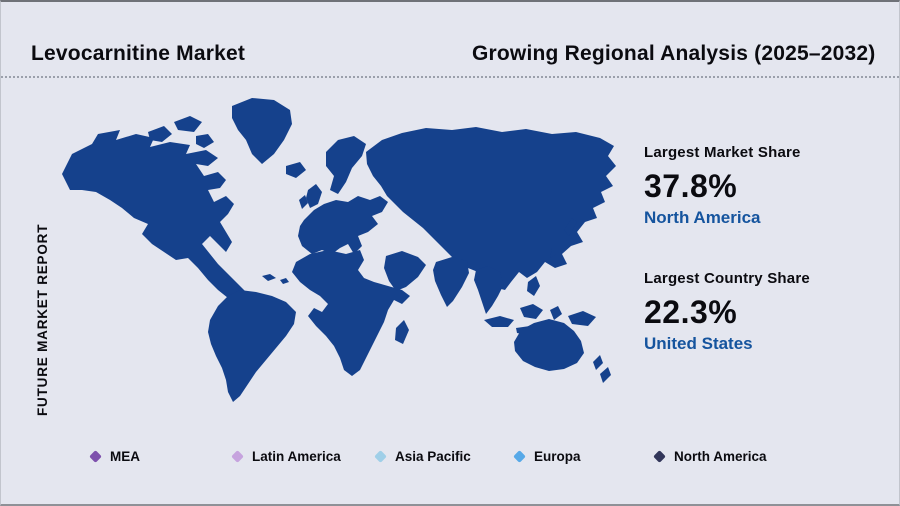 The height and width of the screenshot is (506, 900). Describe the element at coordinates (691, 186) in the screenshot. I see `stat-value: 37.8%` at that location.